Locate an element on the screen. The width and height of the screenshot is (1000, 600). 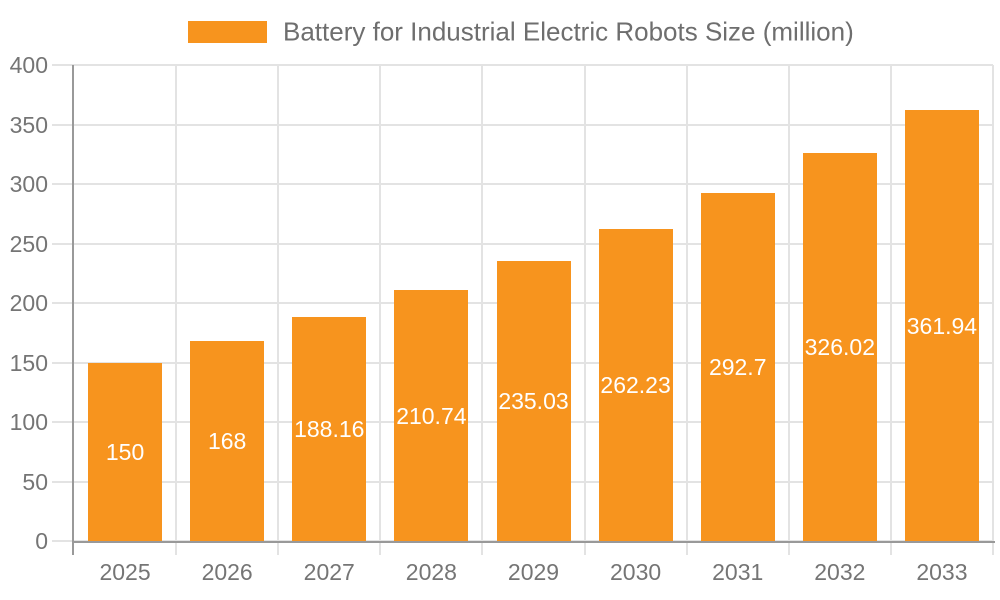
bar-value-label: 188.16 is located at coordinates (329, 429).